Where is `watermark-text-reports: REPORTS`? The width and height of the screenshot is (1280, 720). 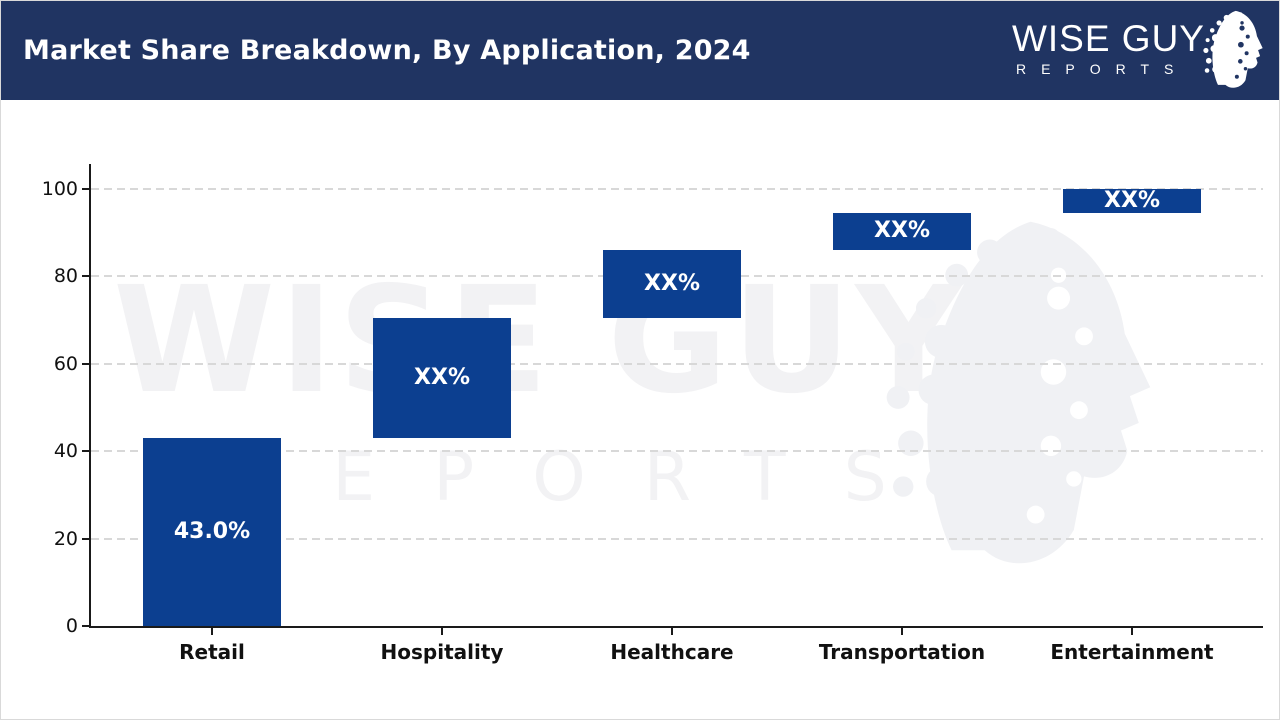 watermark-text-reports: REPORTS is located at coordinates (586, 477).